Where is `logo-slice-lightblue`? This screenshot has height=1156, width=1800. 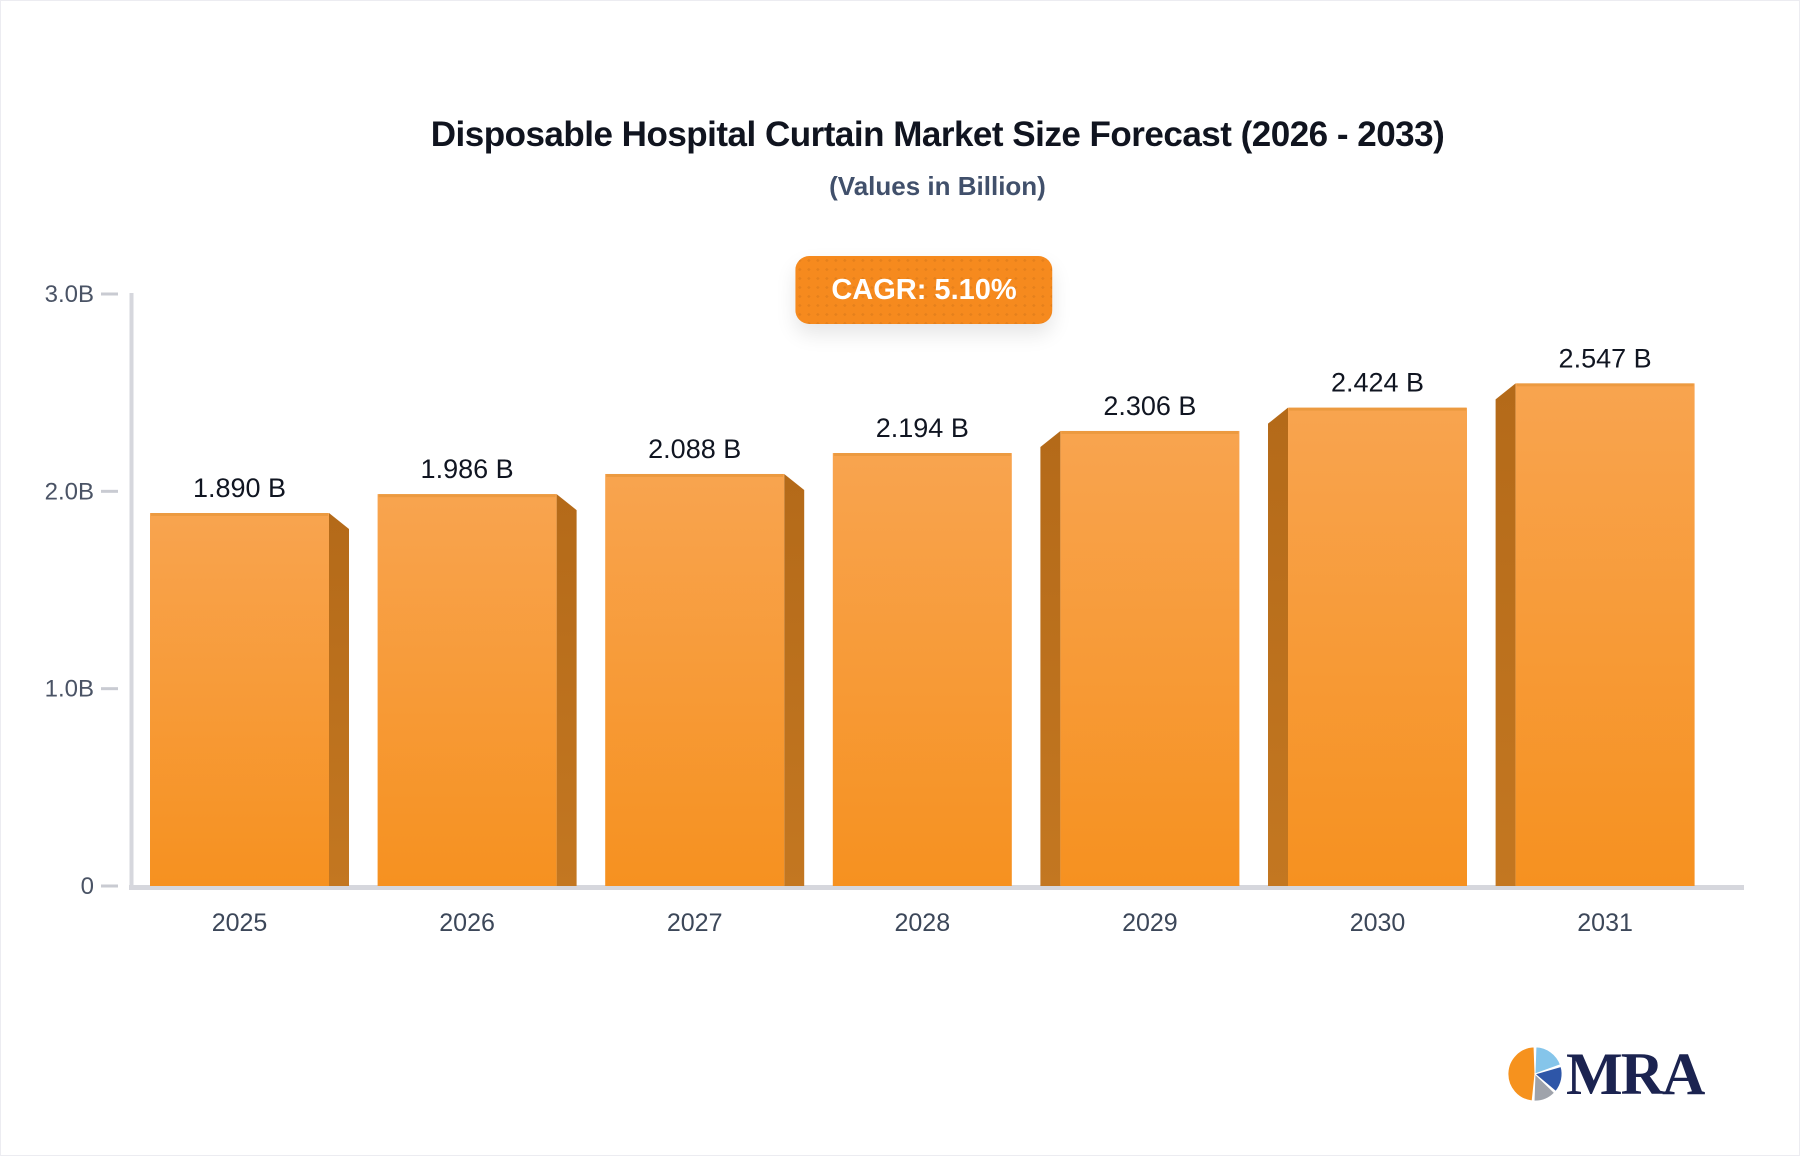
logo-slice-lightblue is located at coordinates (1548, 1060).